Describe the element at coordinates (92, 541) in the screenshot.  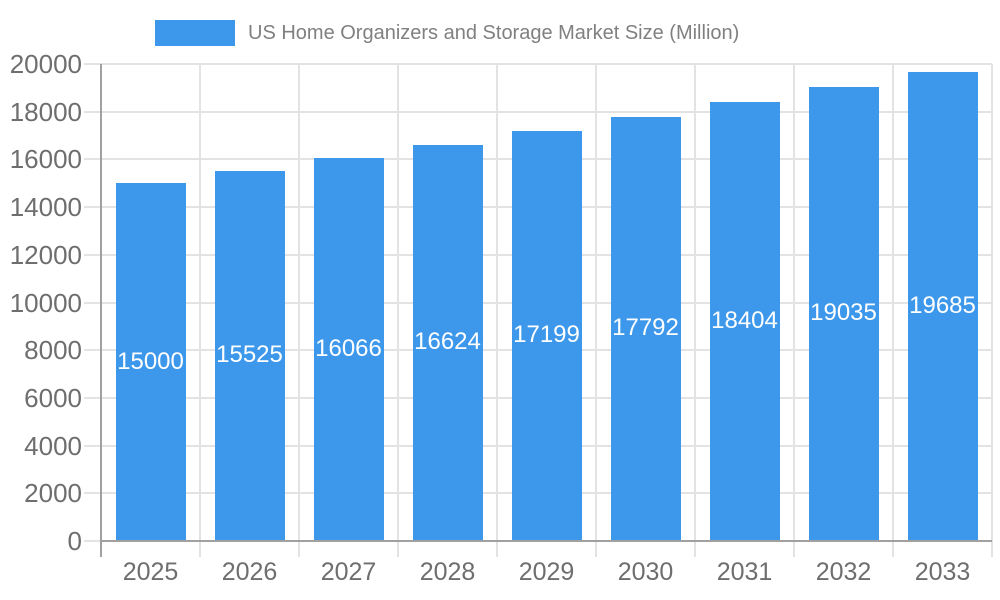
I see `y-axis-tick` at that location.